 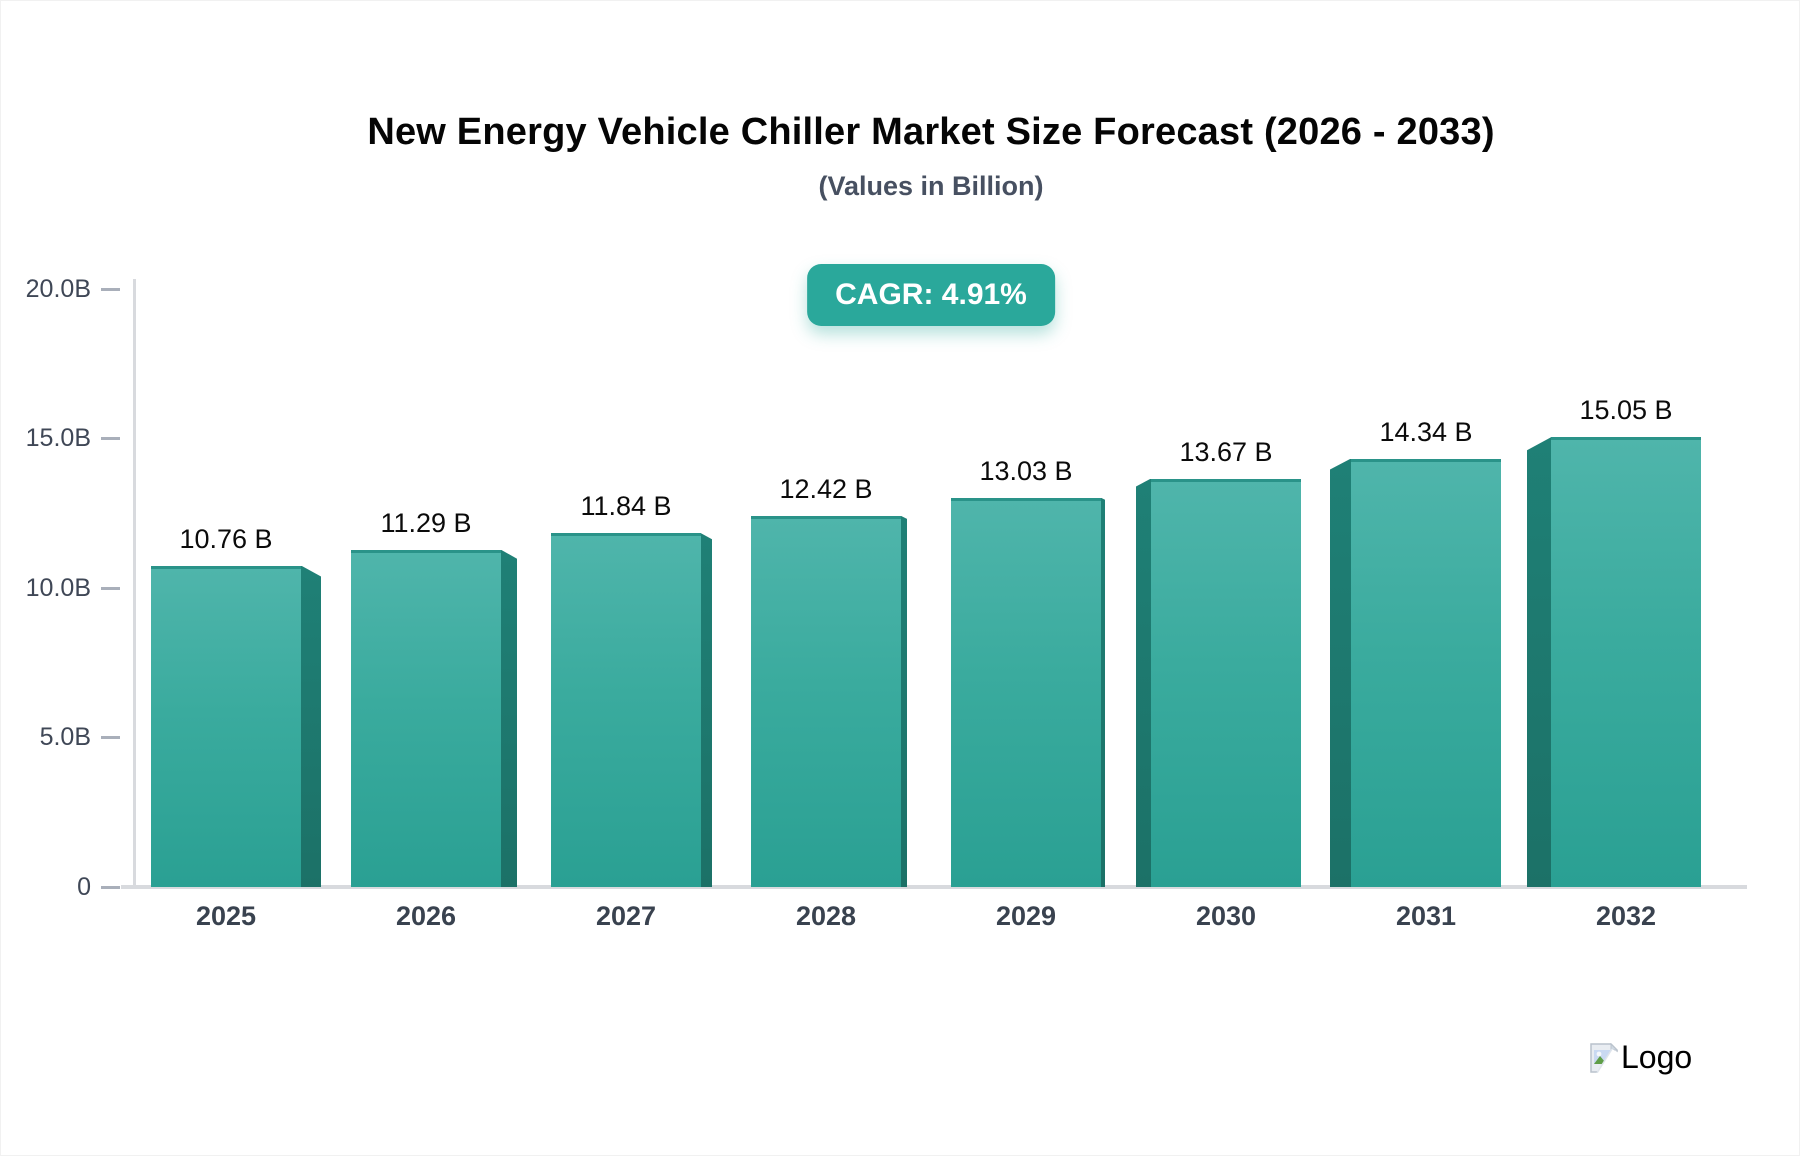 I want to click on bar-value-label: 13.03 B, so click(x=1026, y=470).